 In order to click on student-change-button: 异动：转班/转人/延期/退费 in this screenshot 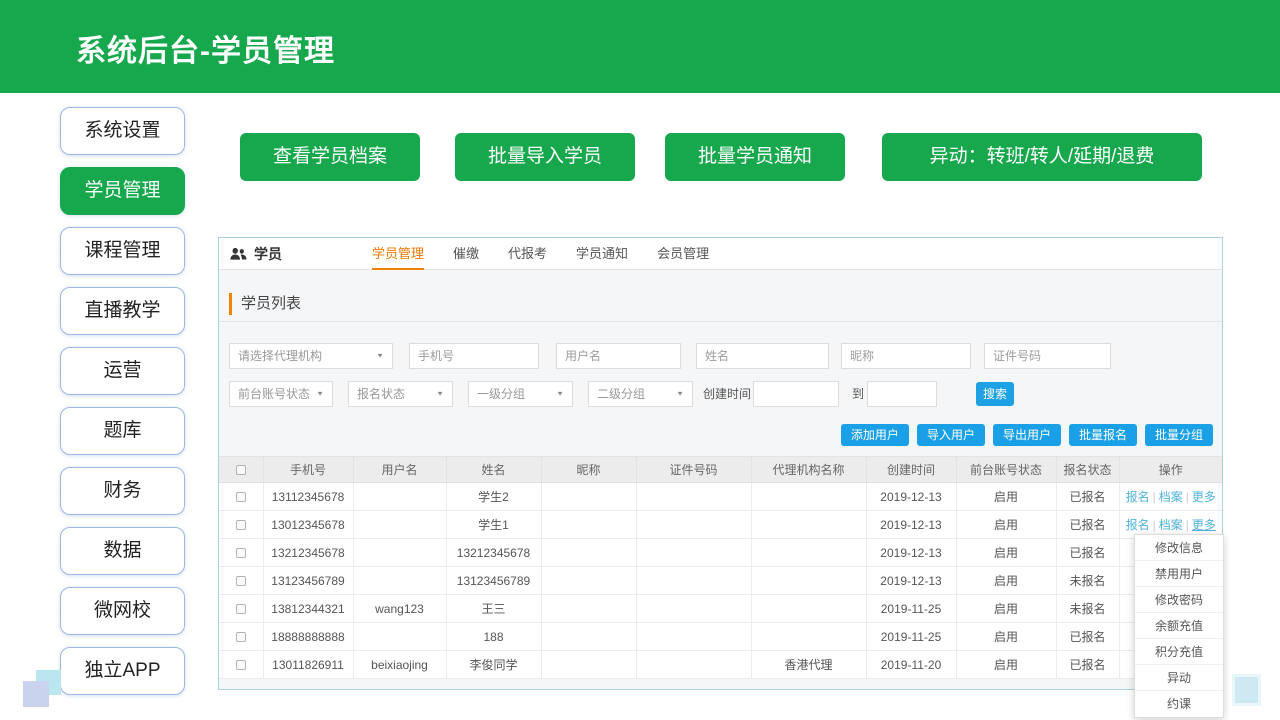, I will do `click(1042, 157)`.